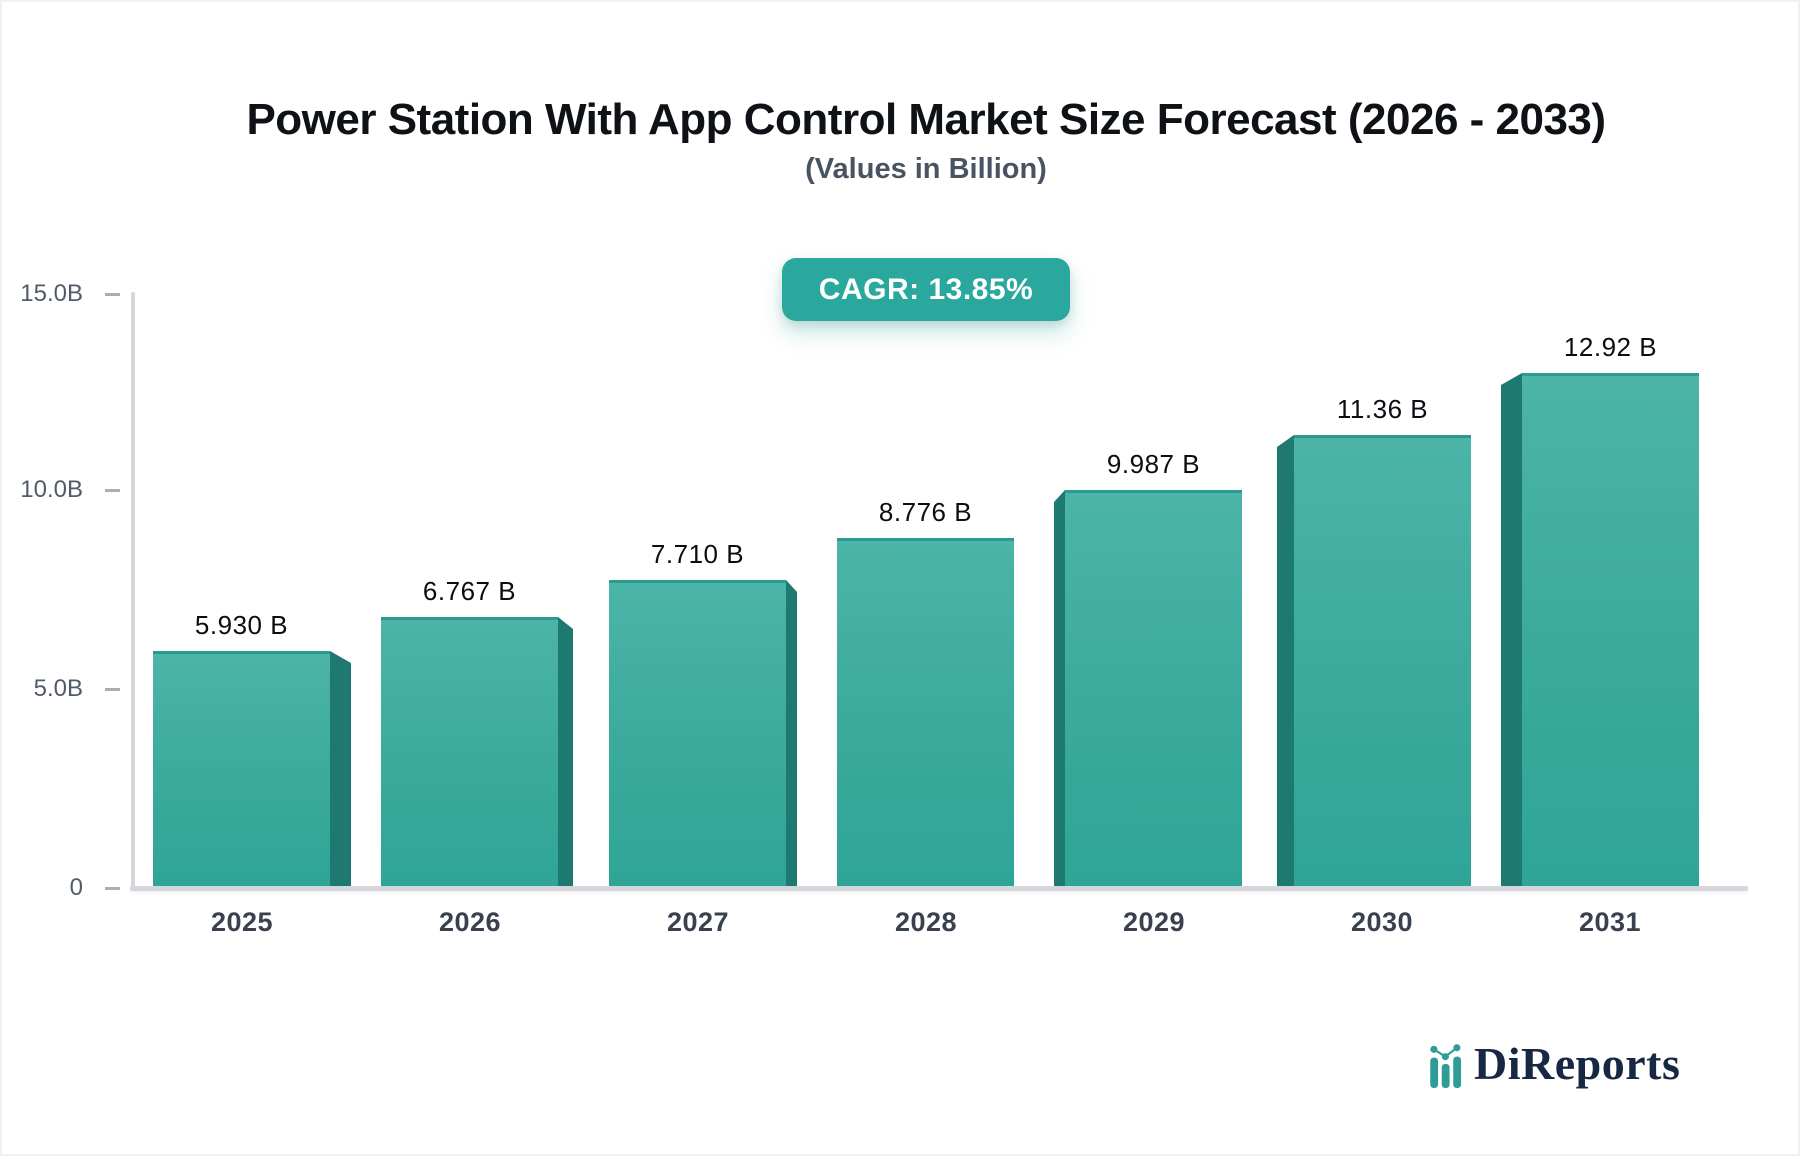 The width and height of the screenshot is (1800, 1156). Describe the element at coordinates (697, 554) in the screenshot. I see `bar-value-label: 7.710 B` at that location.